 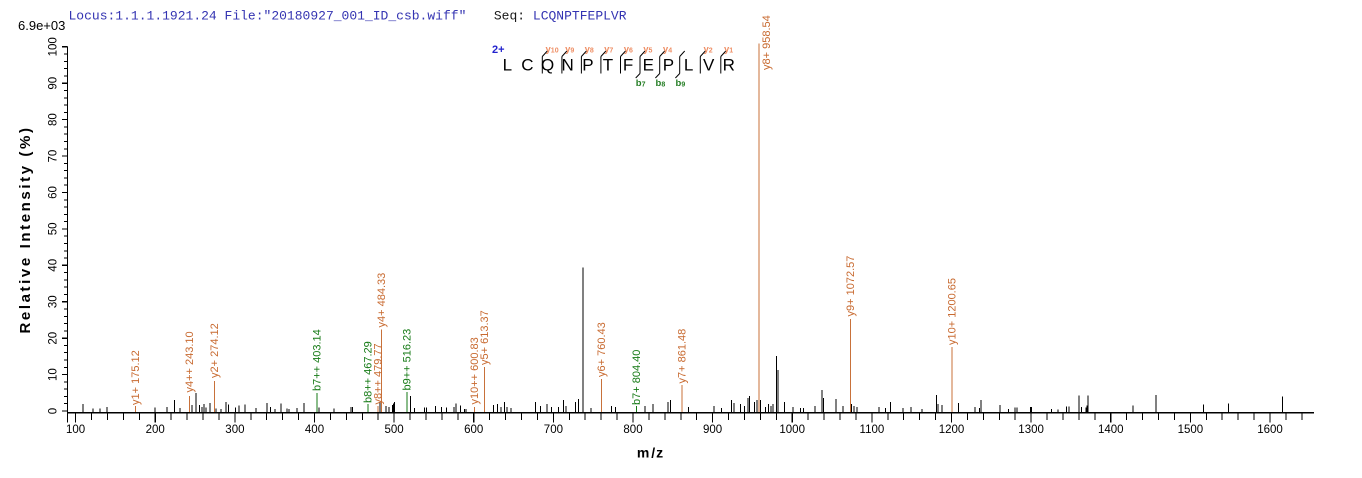 I want to click on svg-text: C, so click(x=527, y=65).